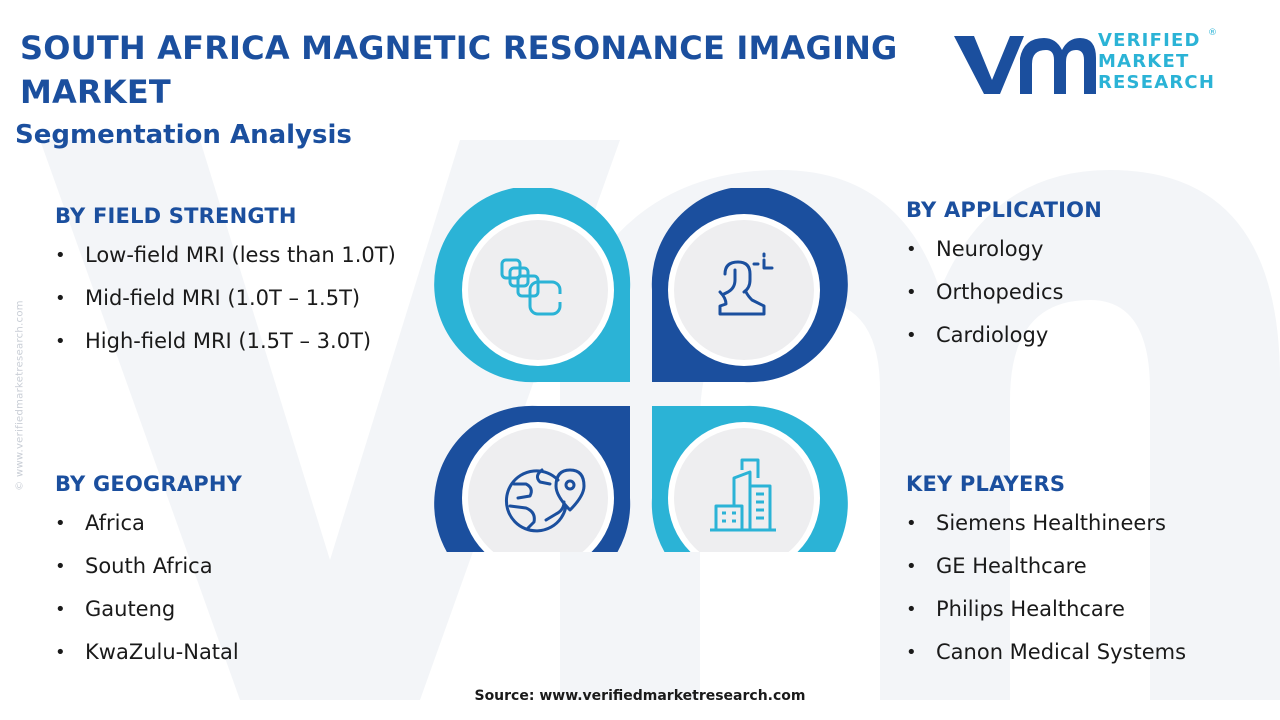  Describe the element at coordinates (235, 523) in the screenshot. I see `list-item: Africa` at that location.